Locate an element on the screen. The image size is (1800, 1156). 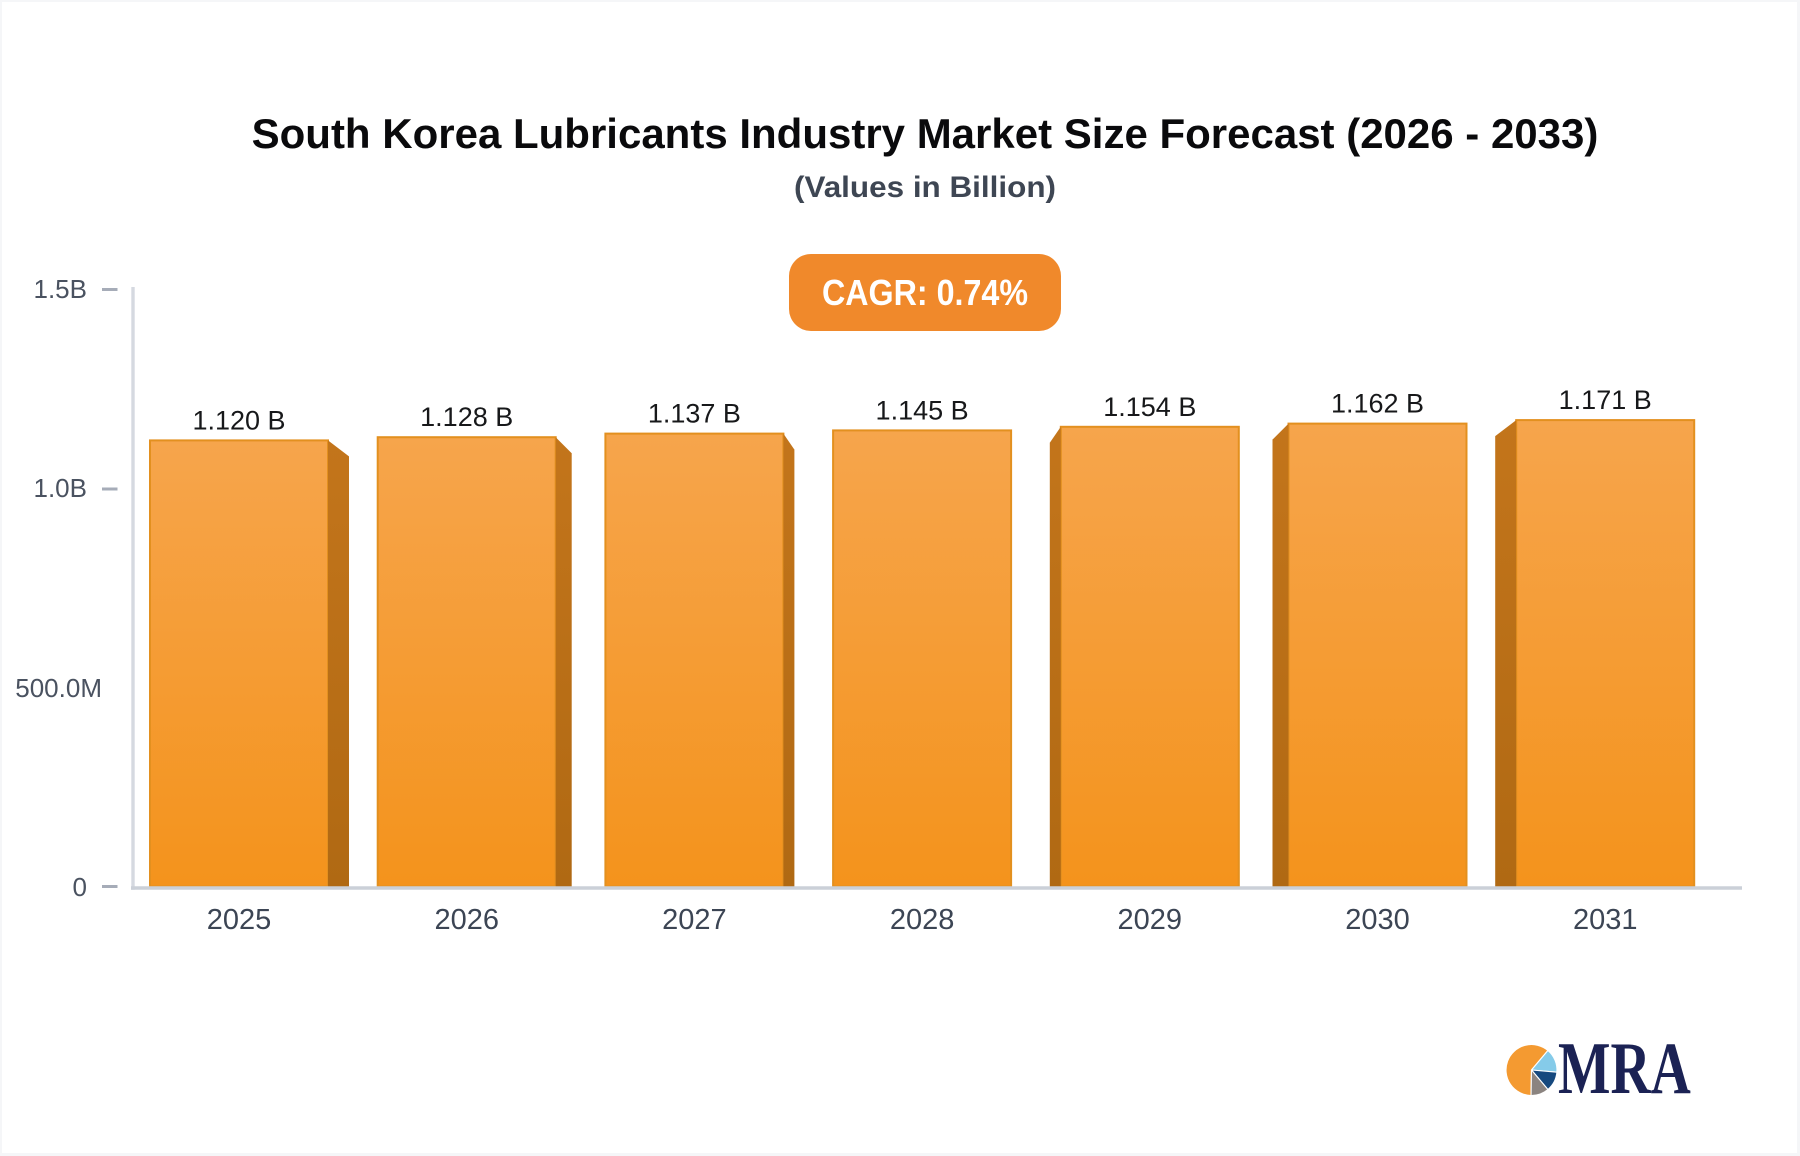
svg-text: 1.137 B is located at coordinates (694, 414).